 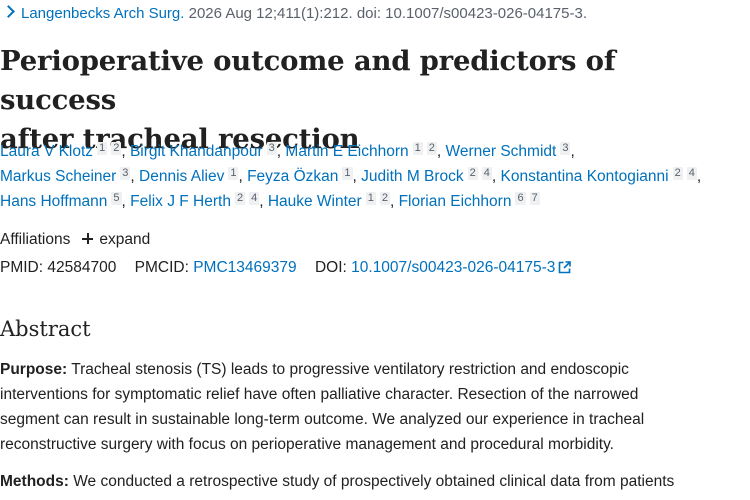 What do you see at coordinates (412, 176) in the screenshot?
I see `author-link: Judith M Brock` at bounding box center [412, 176].